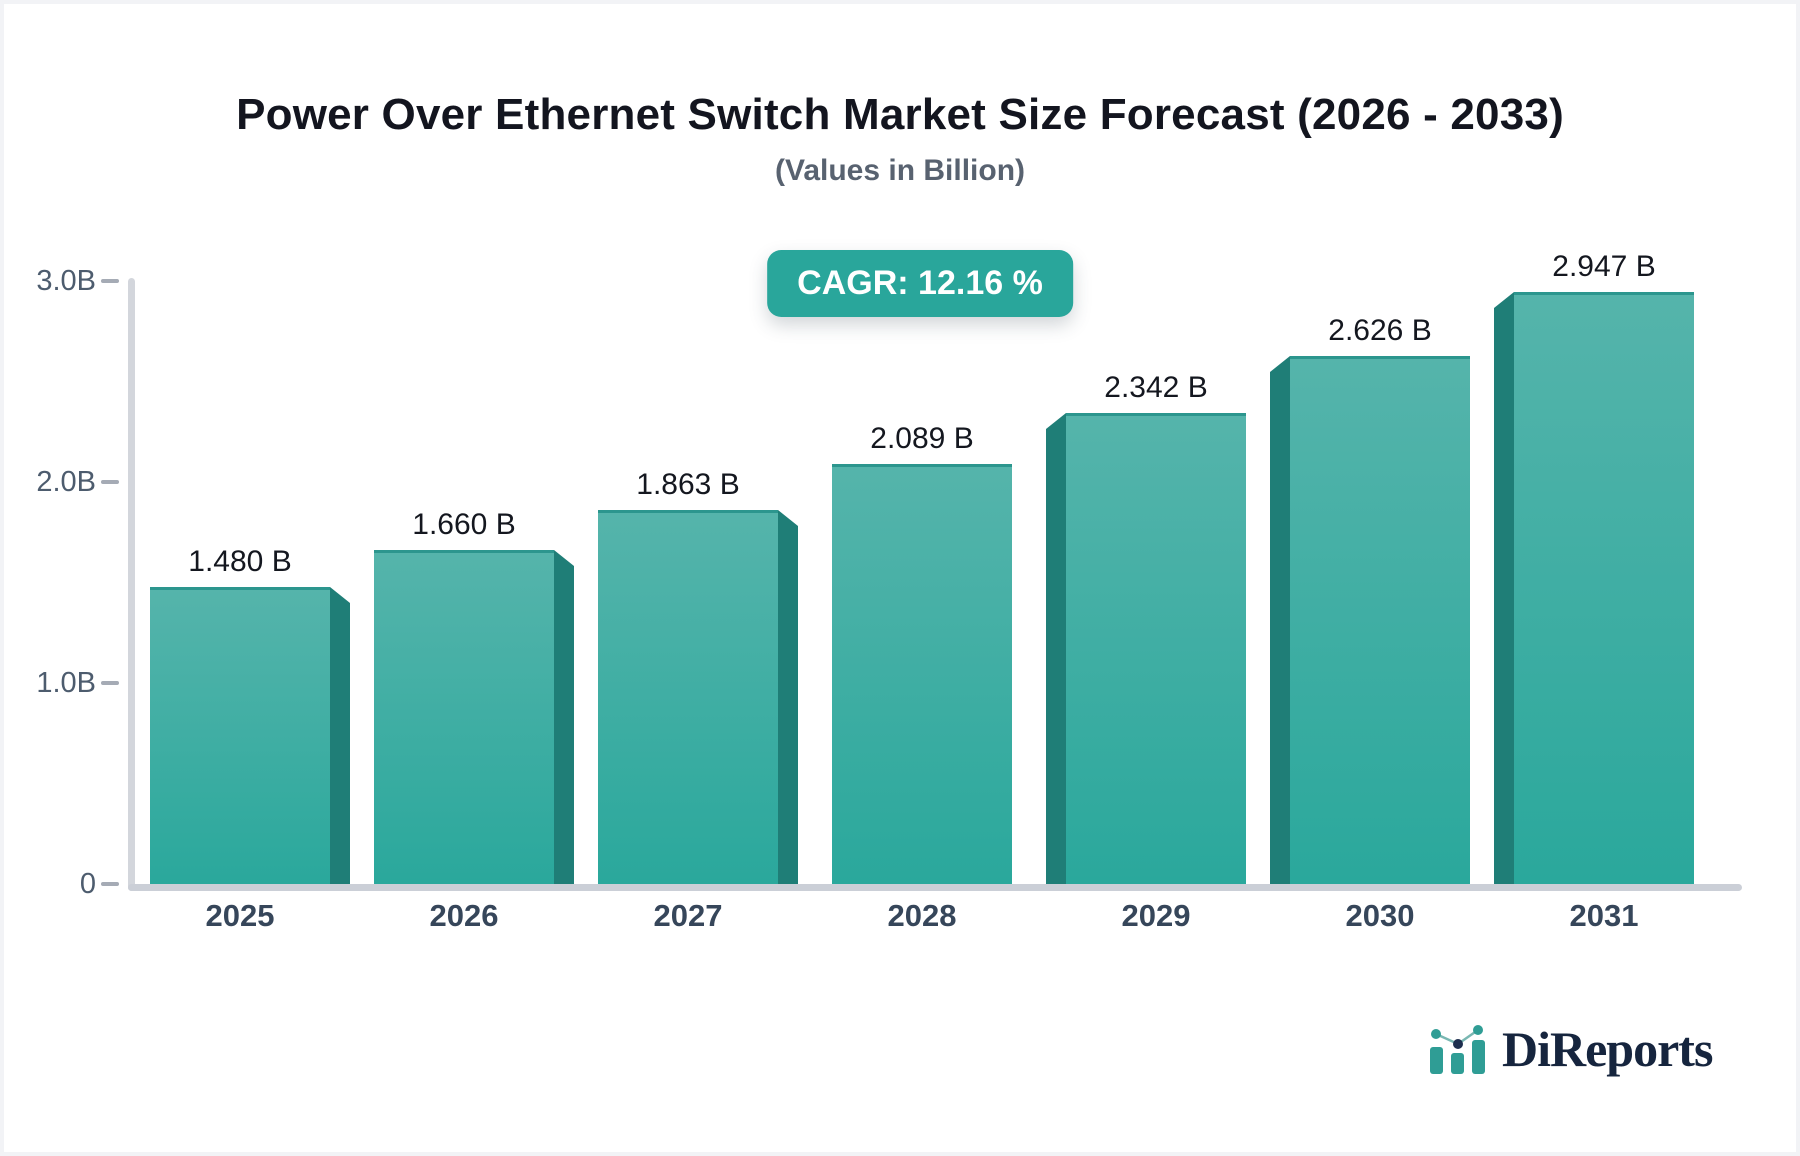 The width and height of the screenshot is (1800, 1156). Describe the element at coordinates (1604, 266) in the screenshot. I see `bar-value-label: 2.947 B` at that location.